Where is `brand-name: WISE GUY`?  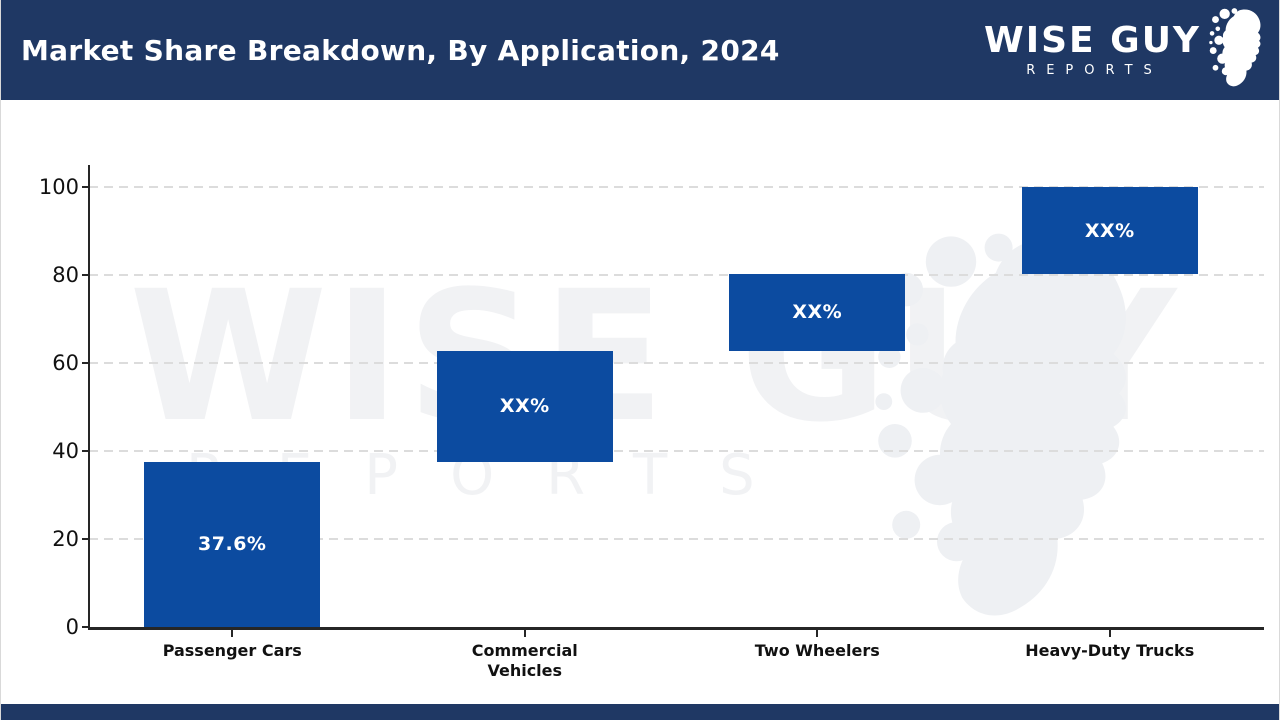
brand-name: WISE GUY is located at coordinates (1092, 40).